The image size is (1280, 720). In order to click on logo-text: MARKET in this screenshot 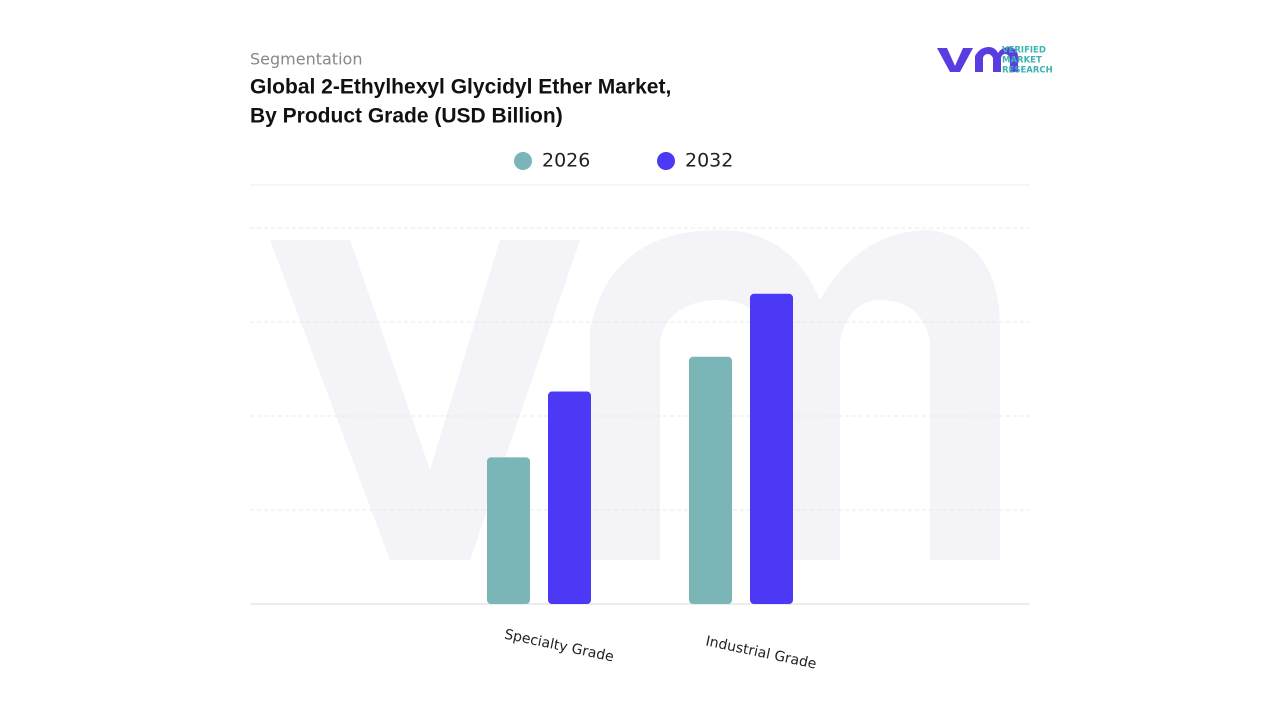, I will do `click(1022, 61)`.